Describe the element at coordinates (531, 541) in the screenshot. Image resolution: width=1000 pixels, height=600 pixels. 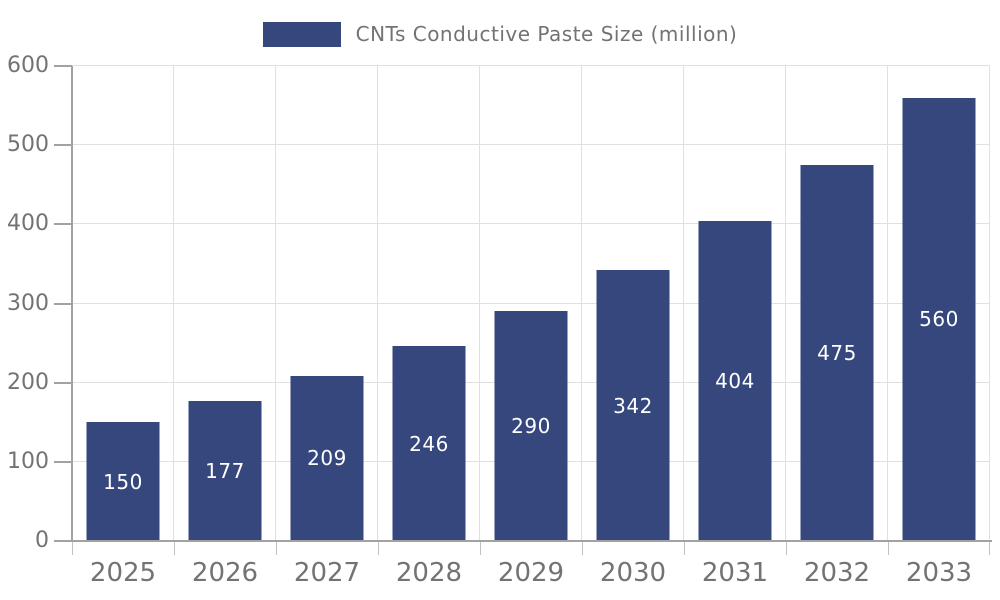
I see `x-axis-line` at that location.